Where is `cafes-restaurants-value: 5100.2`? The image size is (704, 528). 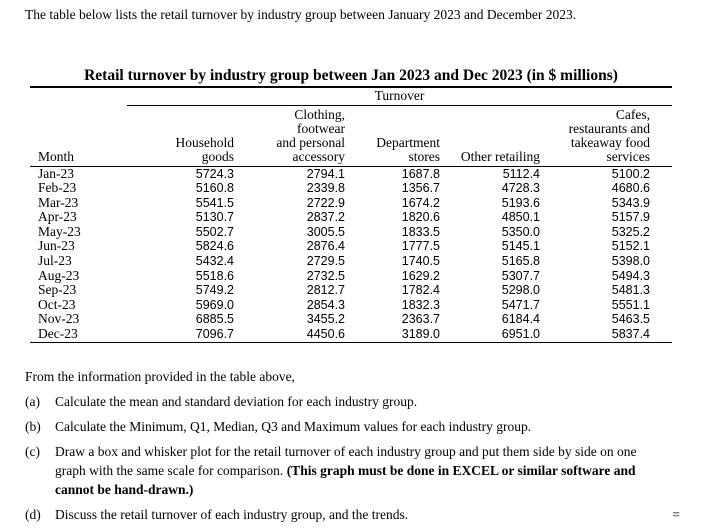 cafes-restaurants-value: 5100.2 is located at coordinates (630, 173).